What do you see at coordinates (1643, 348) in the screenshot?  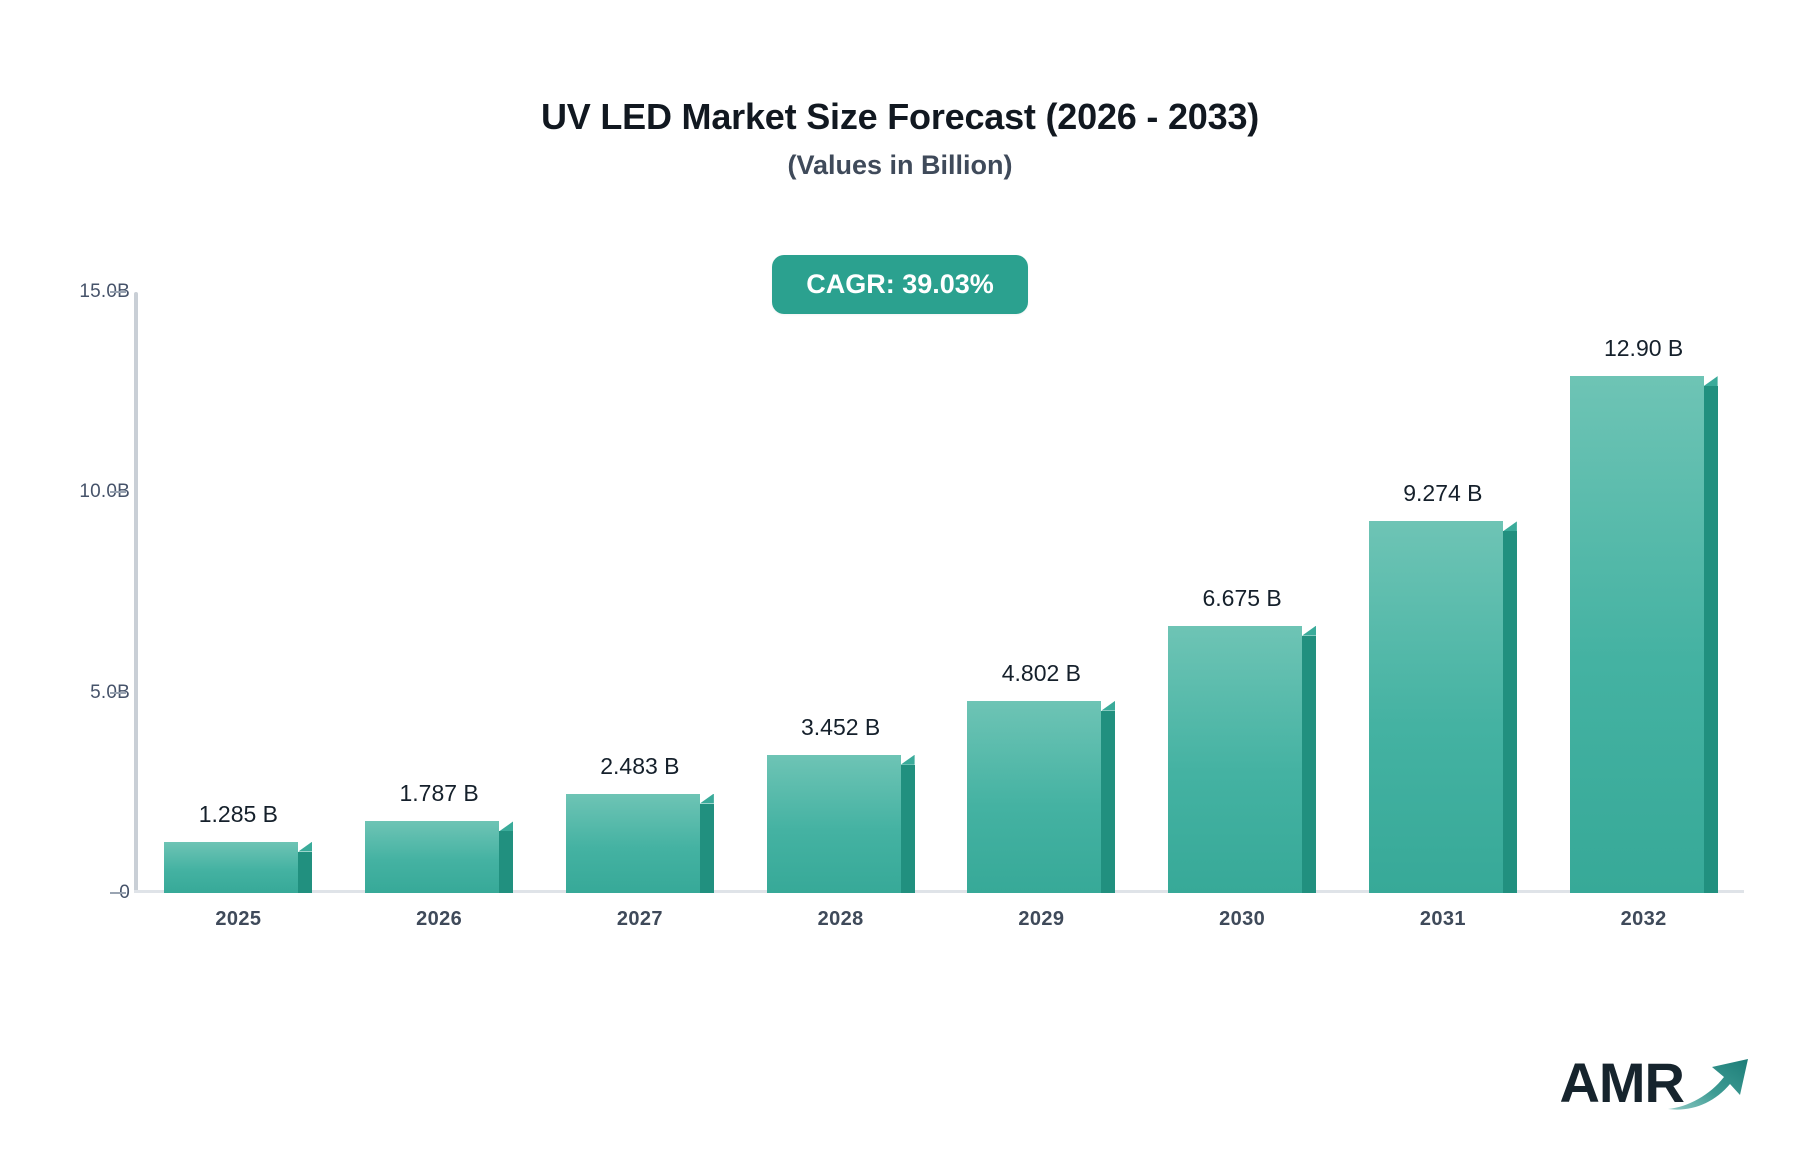 I see `bar-value-label: 12.90 B` at bounding box center [1643, 348].